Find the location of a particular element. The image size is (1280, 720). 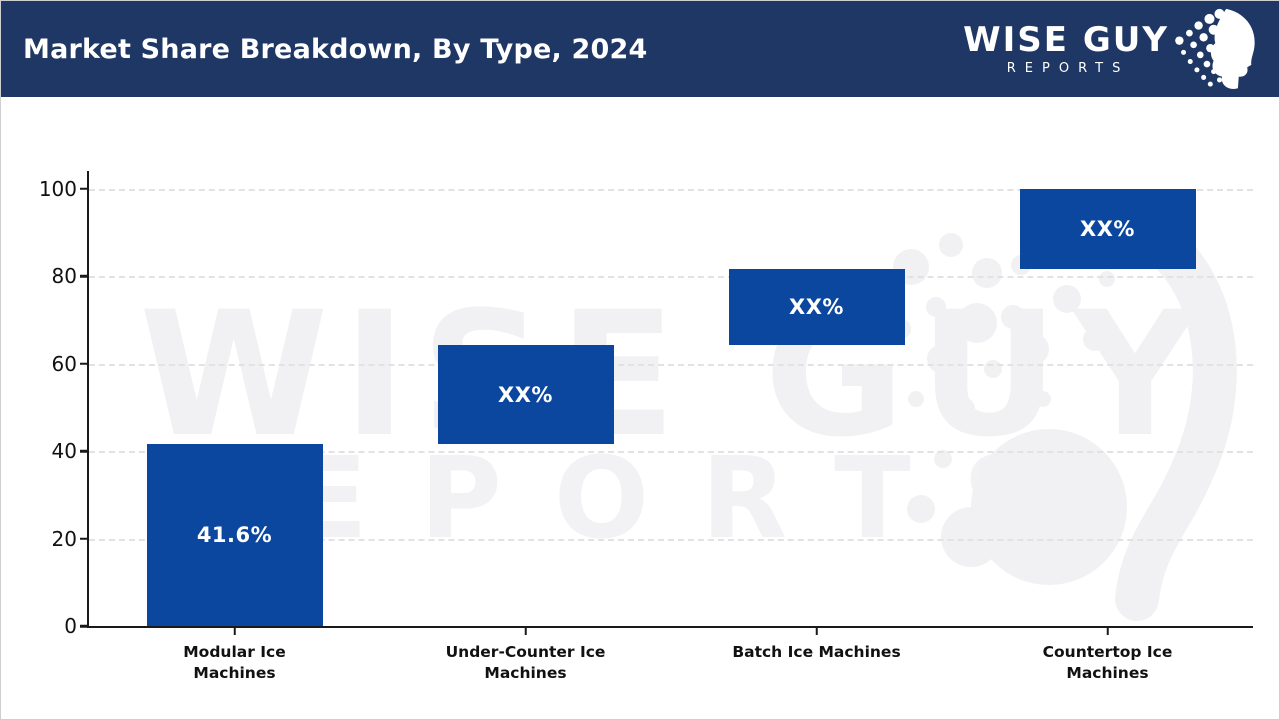

bar-batch-ice-machines: XX% is located at coordinates (816, 307).